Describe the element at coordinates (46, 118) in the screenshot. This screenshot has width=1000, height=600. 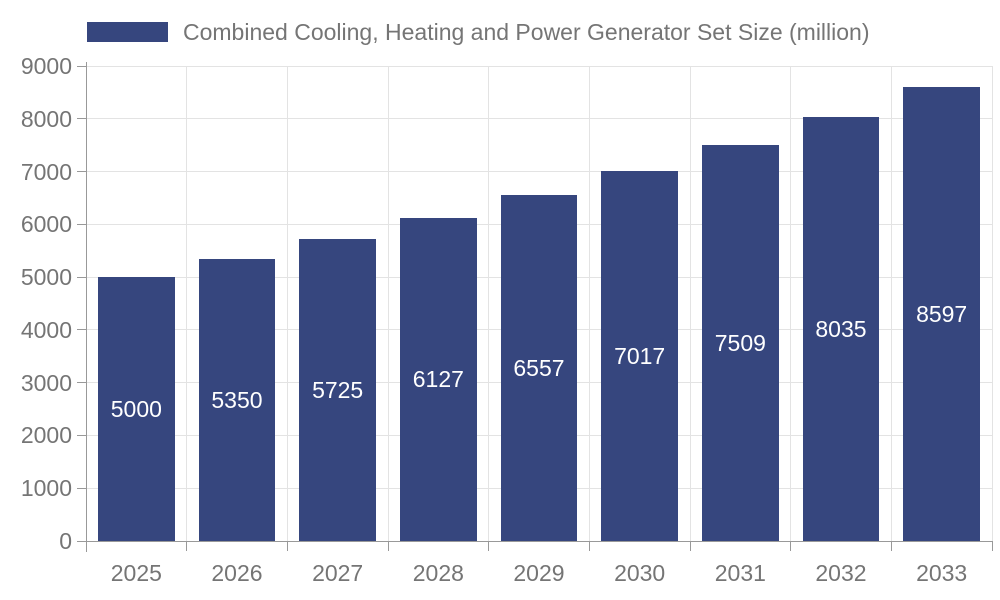
I see `y-axis-tick-label: 8000` at that location.